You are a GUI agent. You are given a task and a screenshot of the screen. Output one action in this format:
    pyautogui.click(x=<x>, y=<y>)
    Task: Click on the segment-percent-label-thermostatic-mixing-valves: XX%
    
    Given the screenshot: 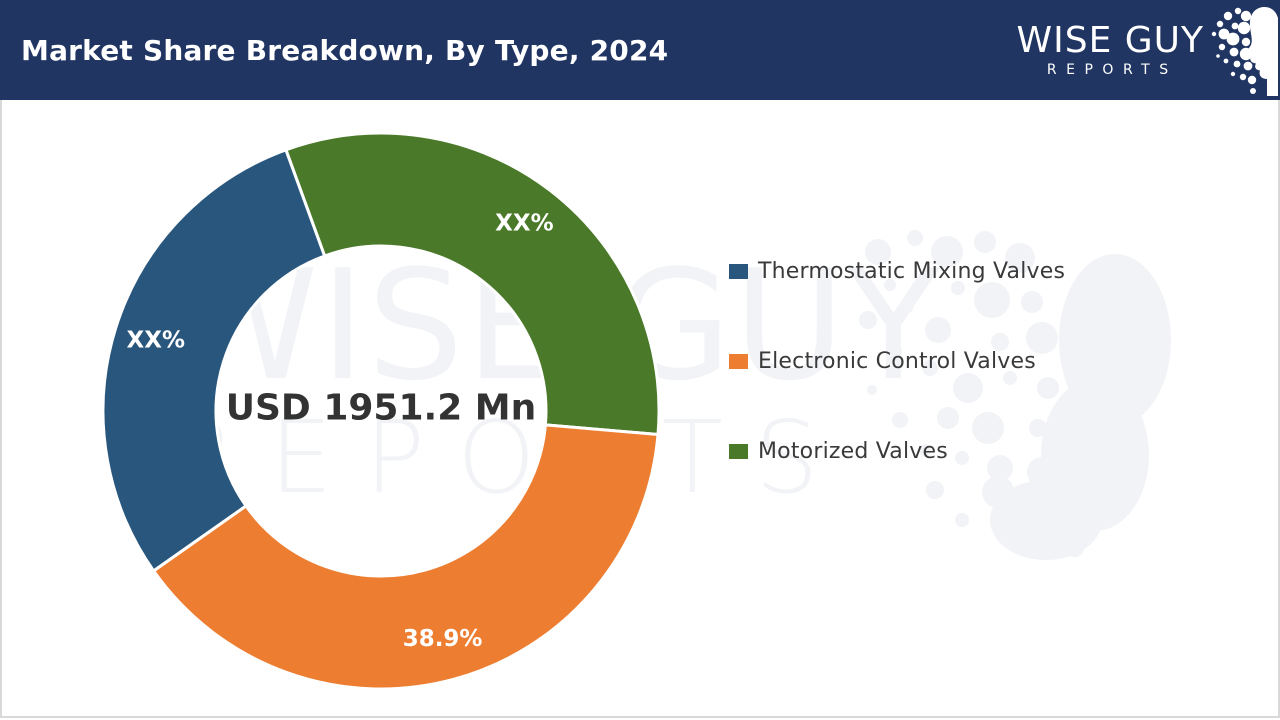 What is the action you would take?
    pyautogui.click(x=156, y=340)
    